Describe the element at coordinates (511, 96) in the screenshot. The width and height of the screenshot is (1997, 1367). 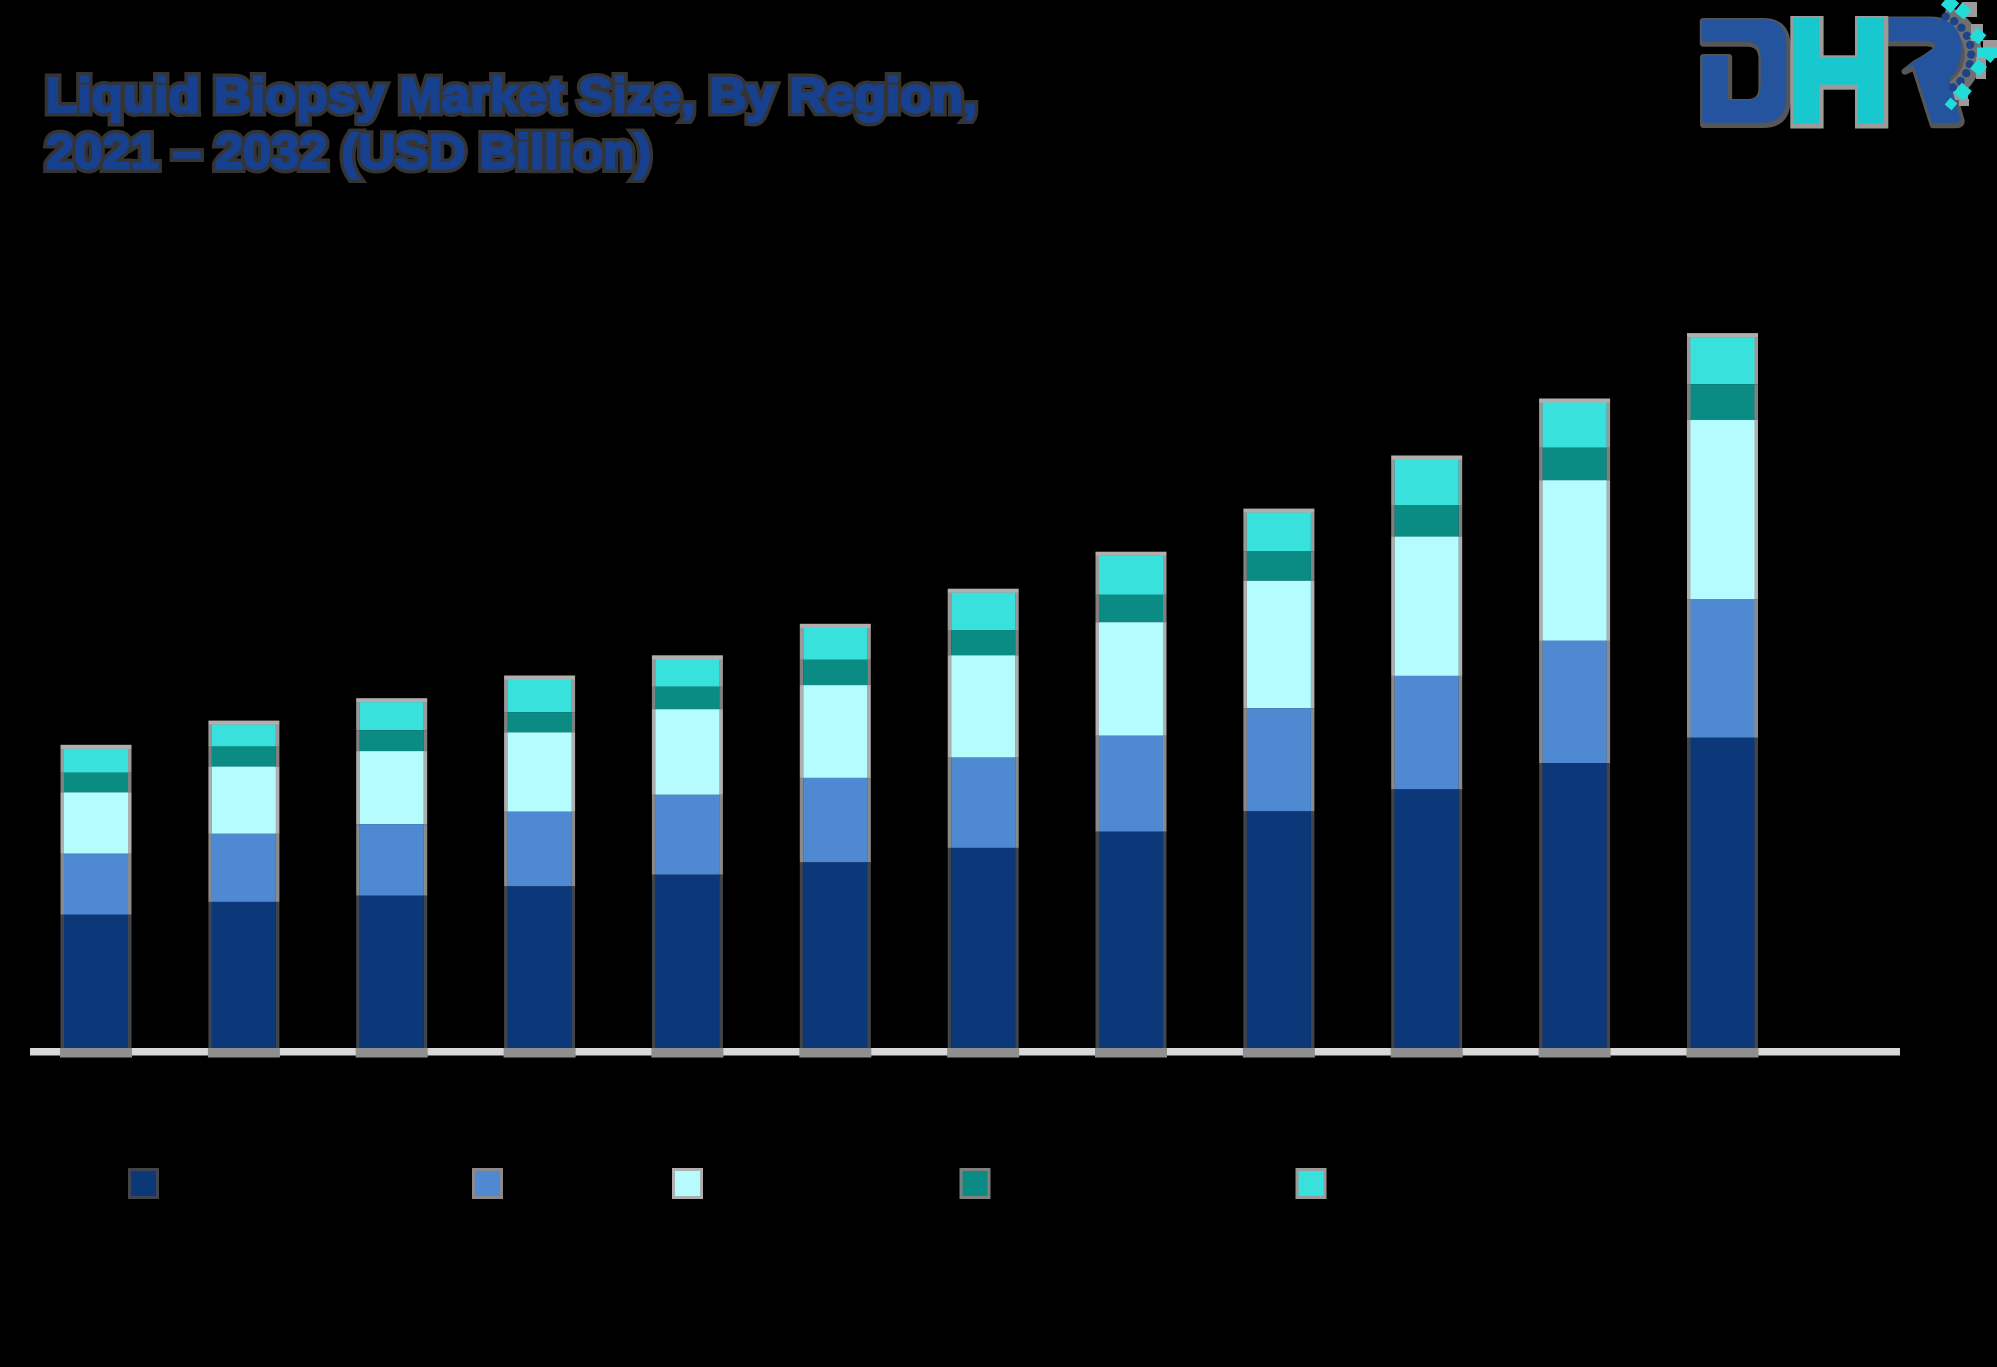
I see `svg-text:Liquid Biopsy Market Size, By: Liquid Biopsy Market Size, By Region,` at that location.